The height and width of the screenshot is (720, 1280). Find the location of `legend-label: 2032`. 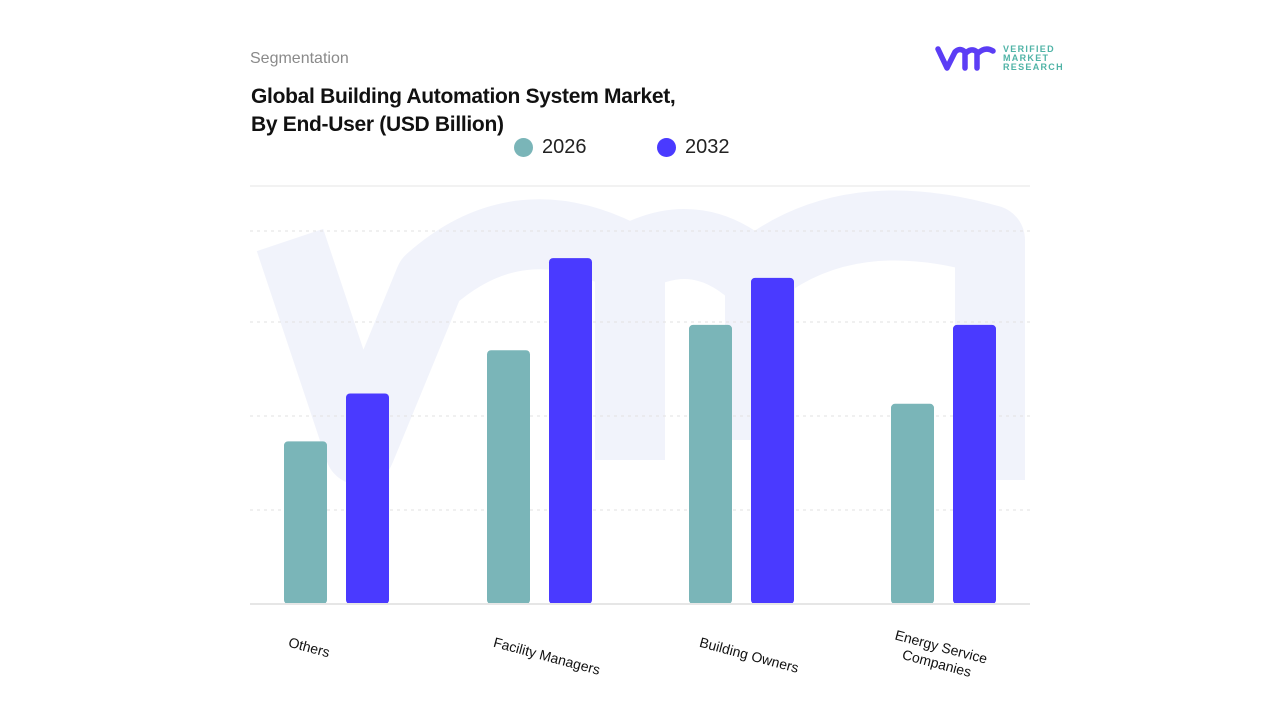

legend-label: 2032 is located at coordinates (707, 147).